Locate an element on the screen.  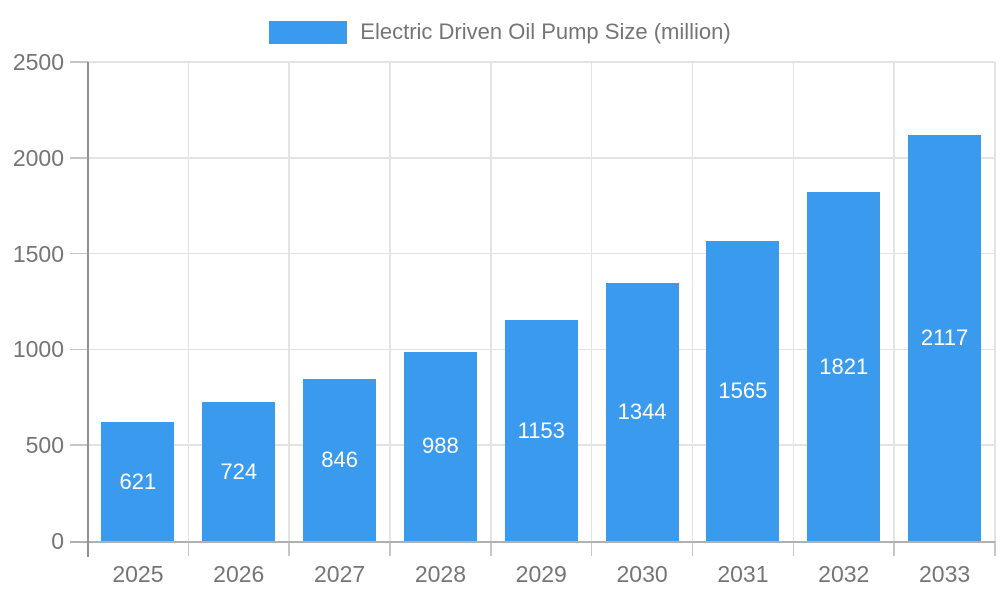
y-tick-label: 1500 is located at coordinates (38, 253).